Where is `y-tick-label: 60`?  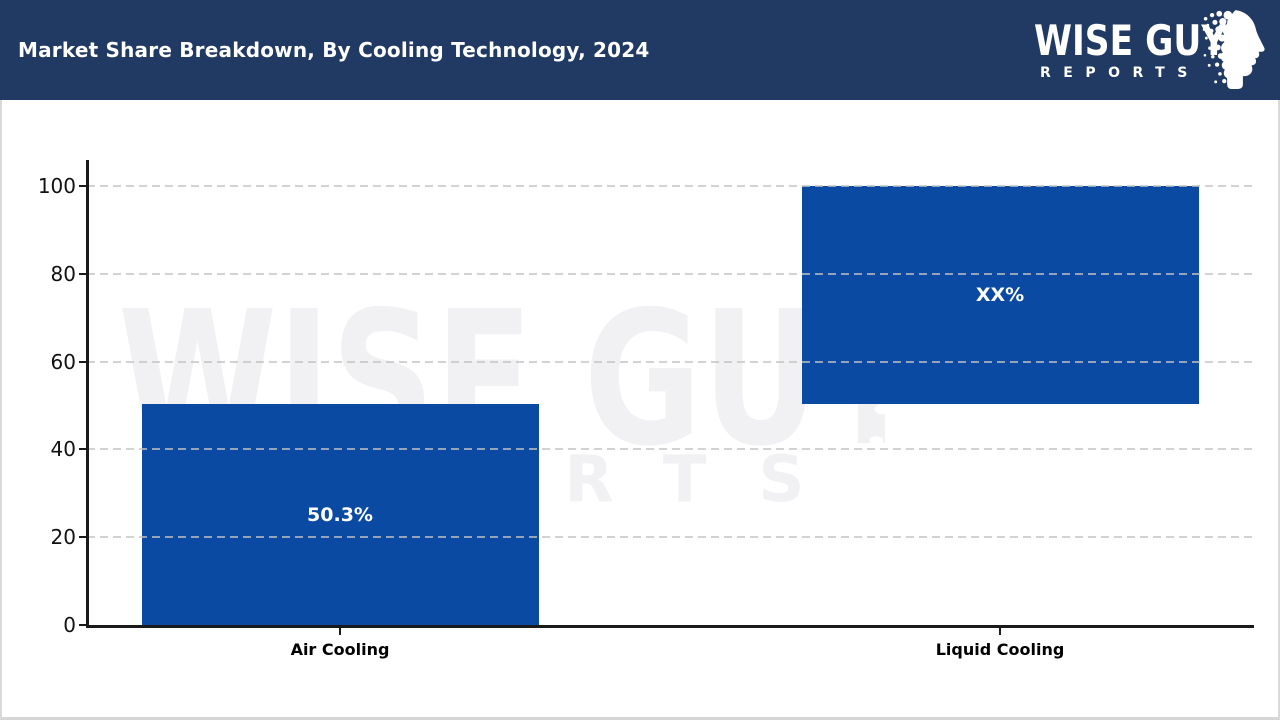 y-tick-label: 60 is located at coordinates (63, 361).